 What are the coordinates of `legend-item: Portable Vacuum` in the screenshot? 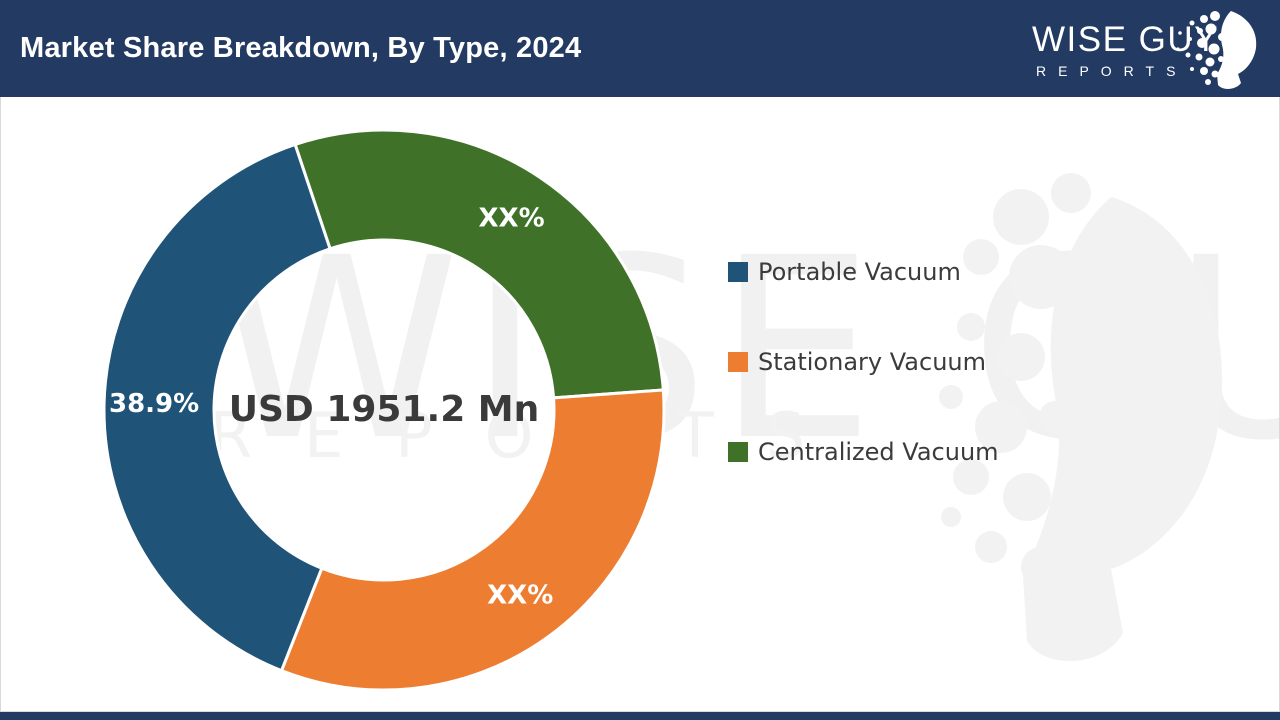 It's located at (863, 272).